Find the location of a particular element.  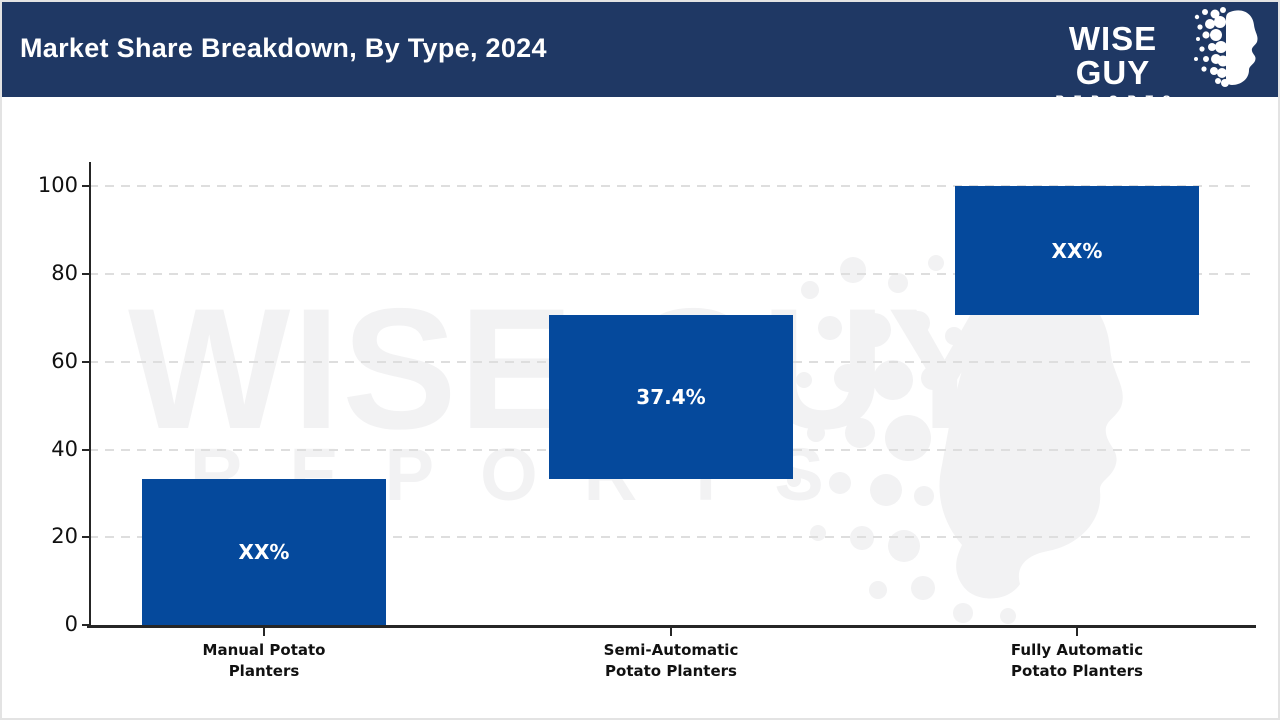

category-label-3: Fully Automatic Potato Planters is located at coordinates (1077, 660).